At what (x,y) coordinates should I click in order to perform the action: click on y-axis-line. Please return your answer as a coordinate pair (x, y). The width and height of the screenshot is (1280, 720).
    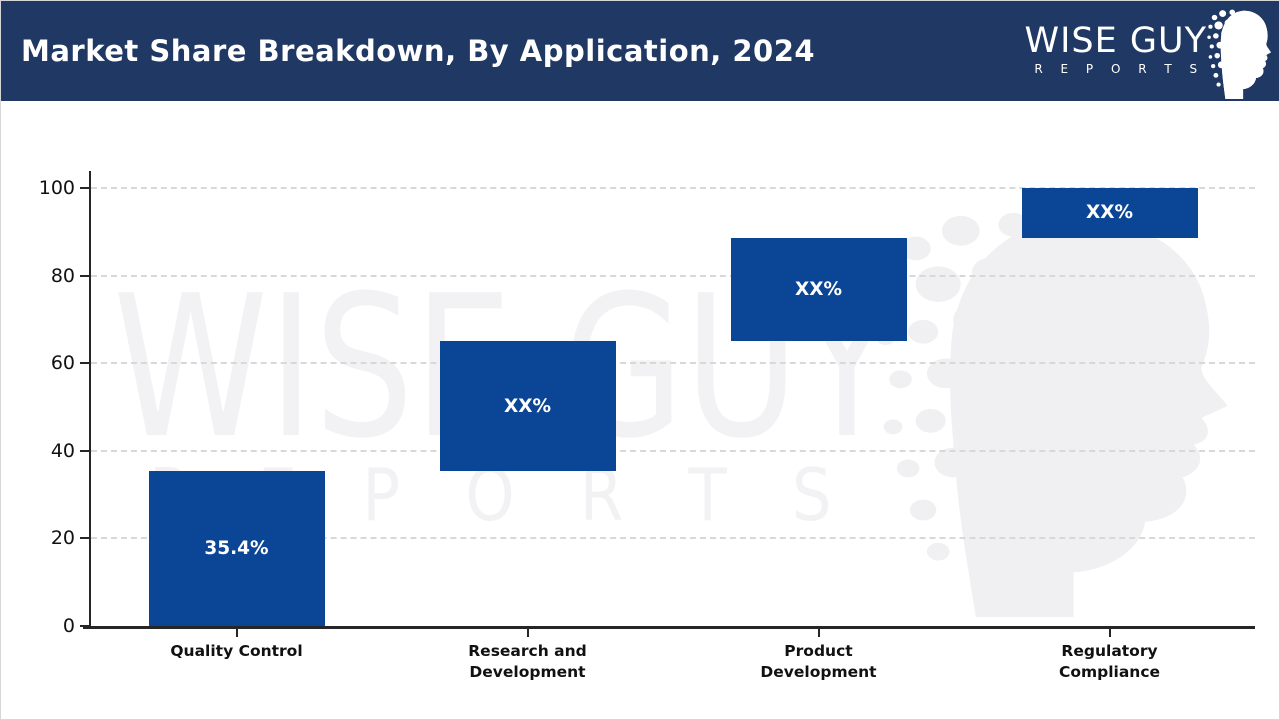
    Looking at the image, I should click on (90, 399).